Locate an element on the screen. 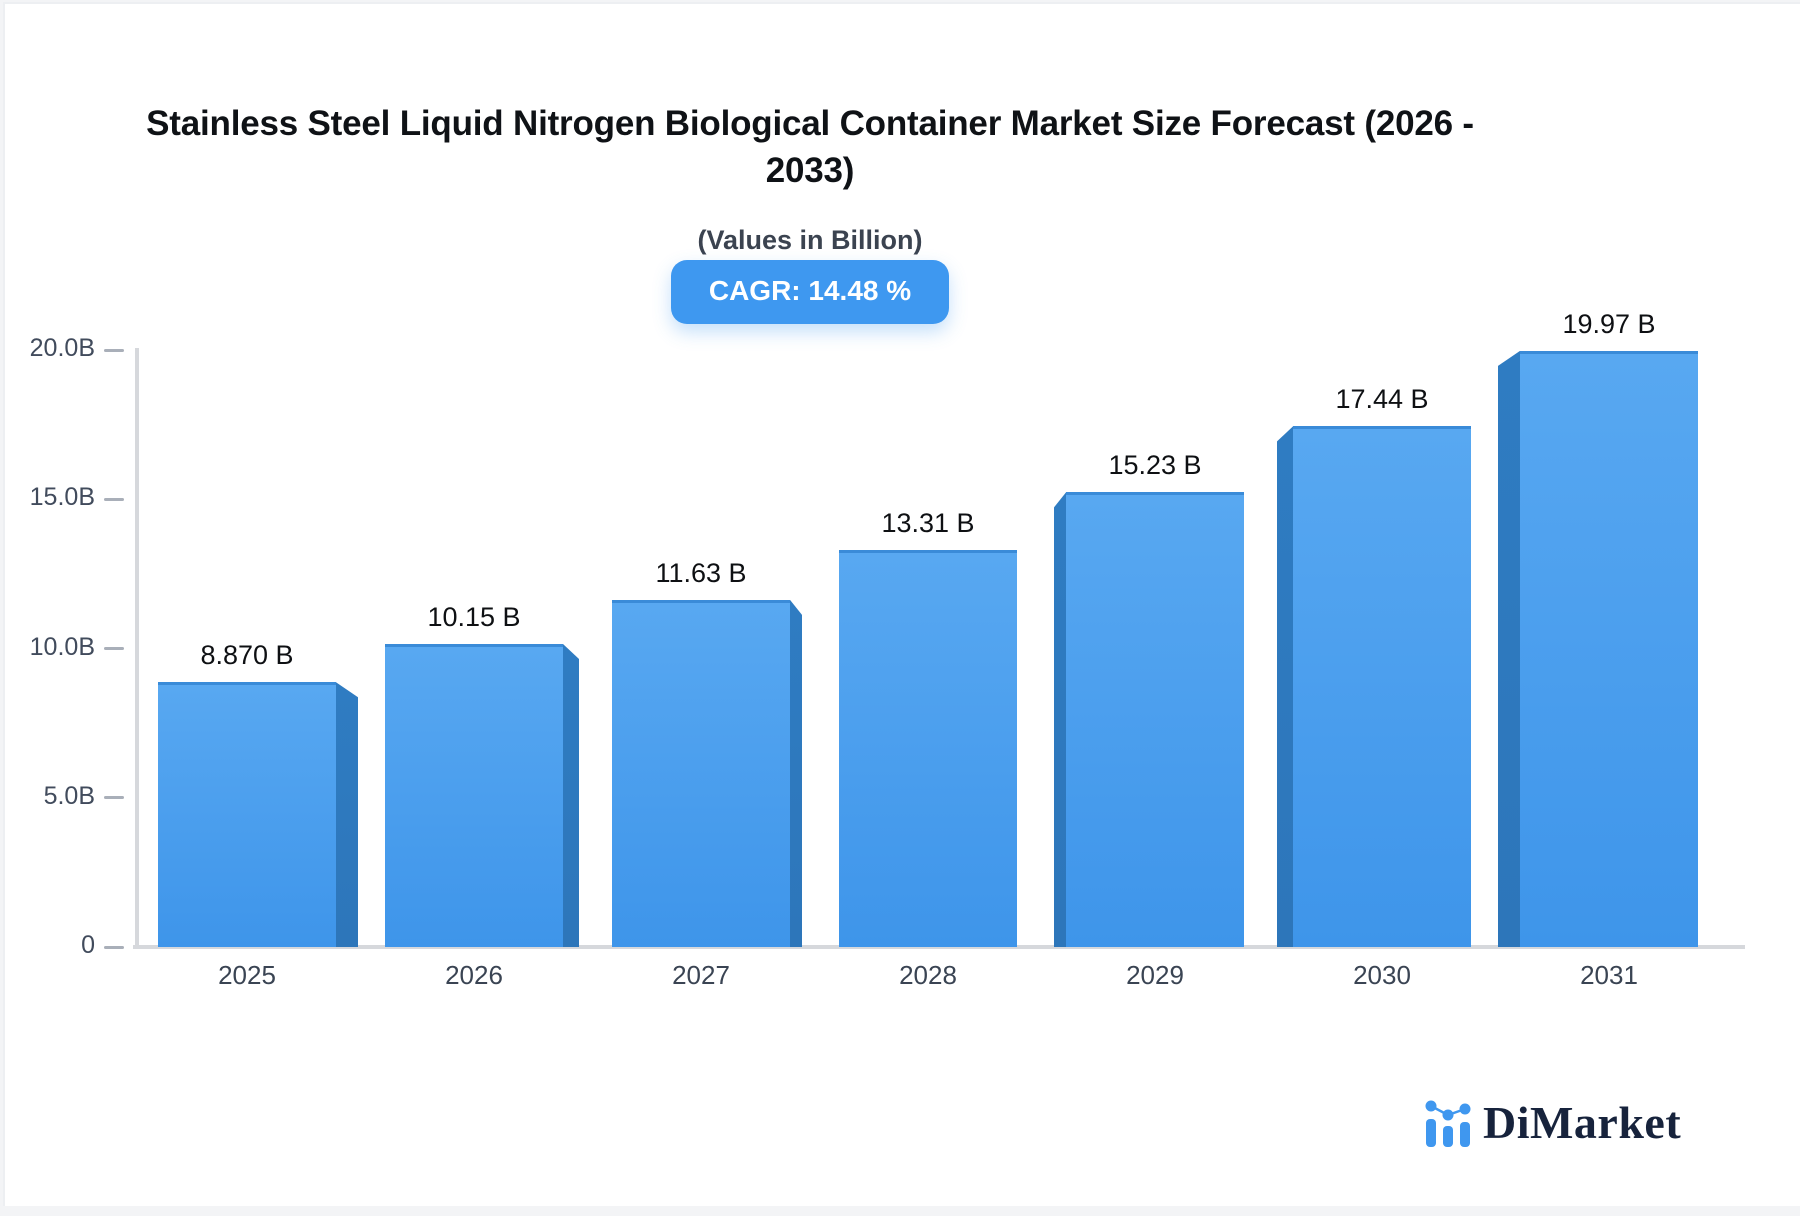  bar-2027 is located at coordinates (701, 773).